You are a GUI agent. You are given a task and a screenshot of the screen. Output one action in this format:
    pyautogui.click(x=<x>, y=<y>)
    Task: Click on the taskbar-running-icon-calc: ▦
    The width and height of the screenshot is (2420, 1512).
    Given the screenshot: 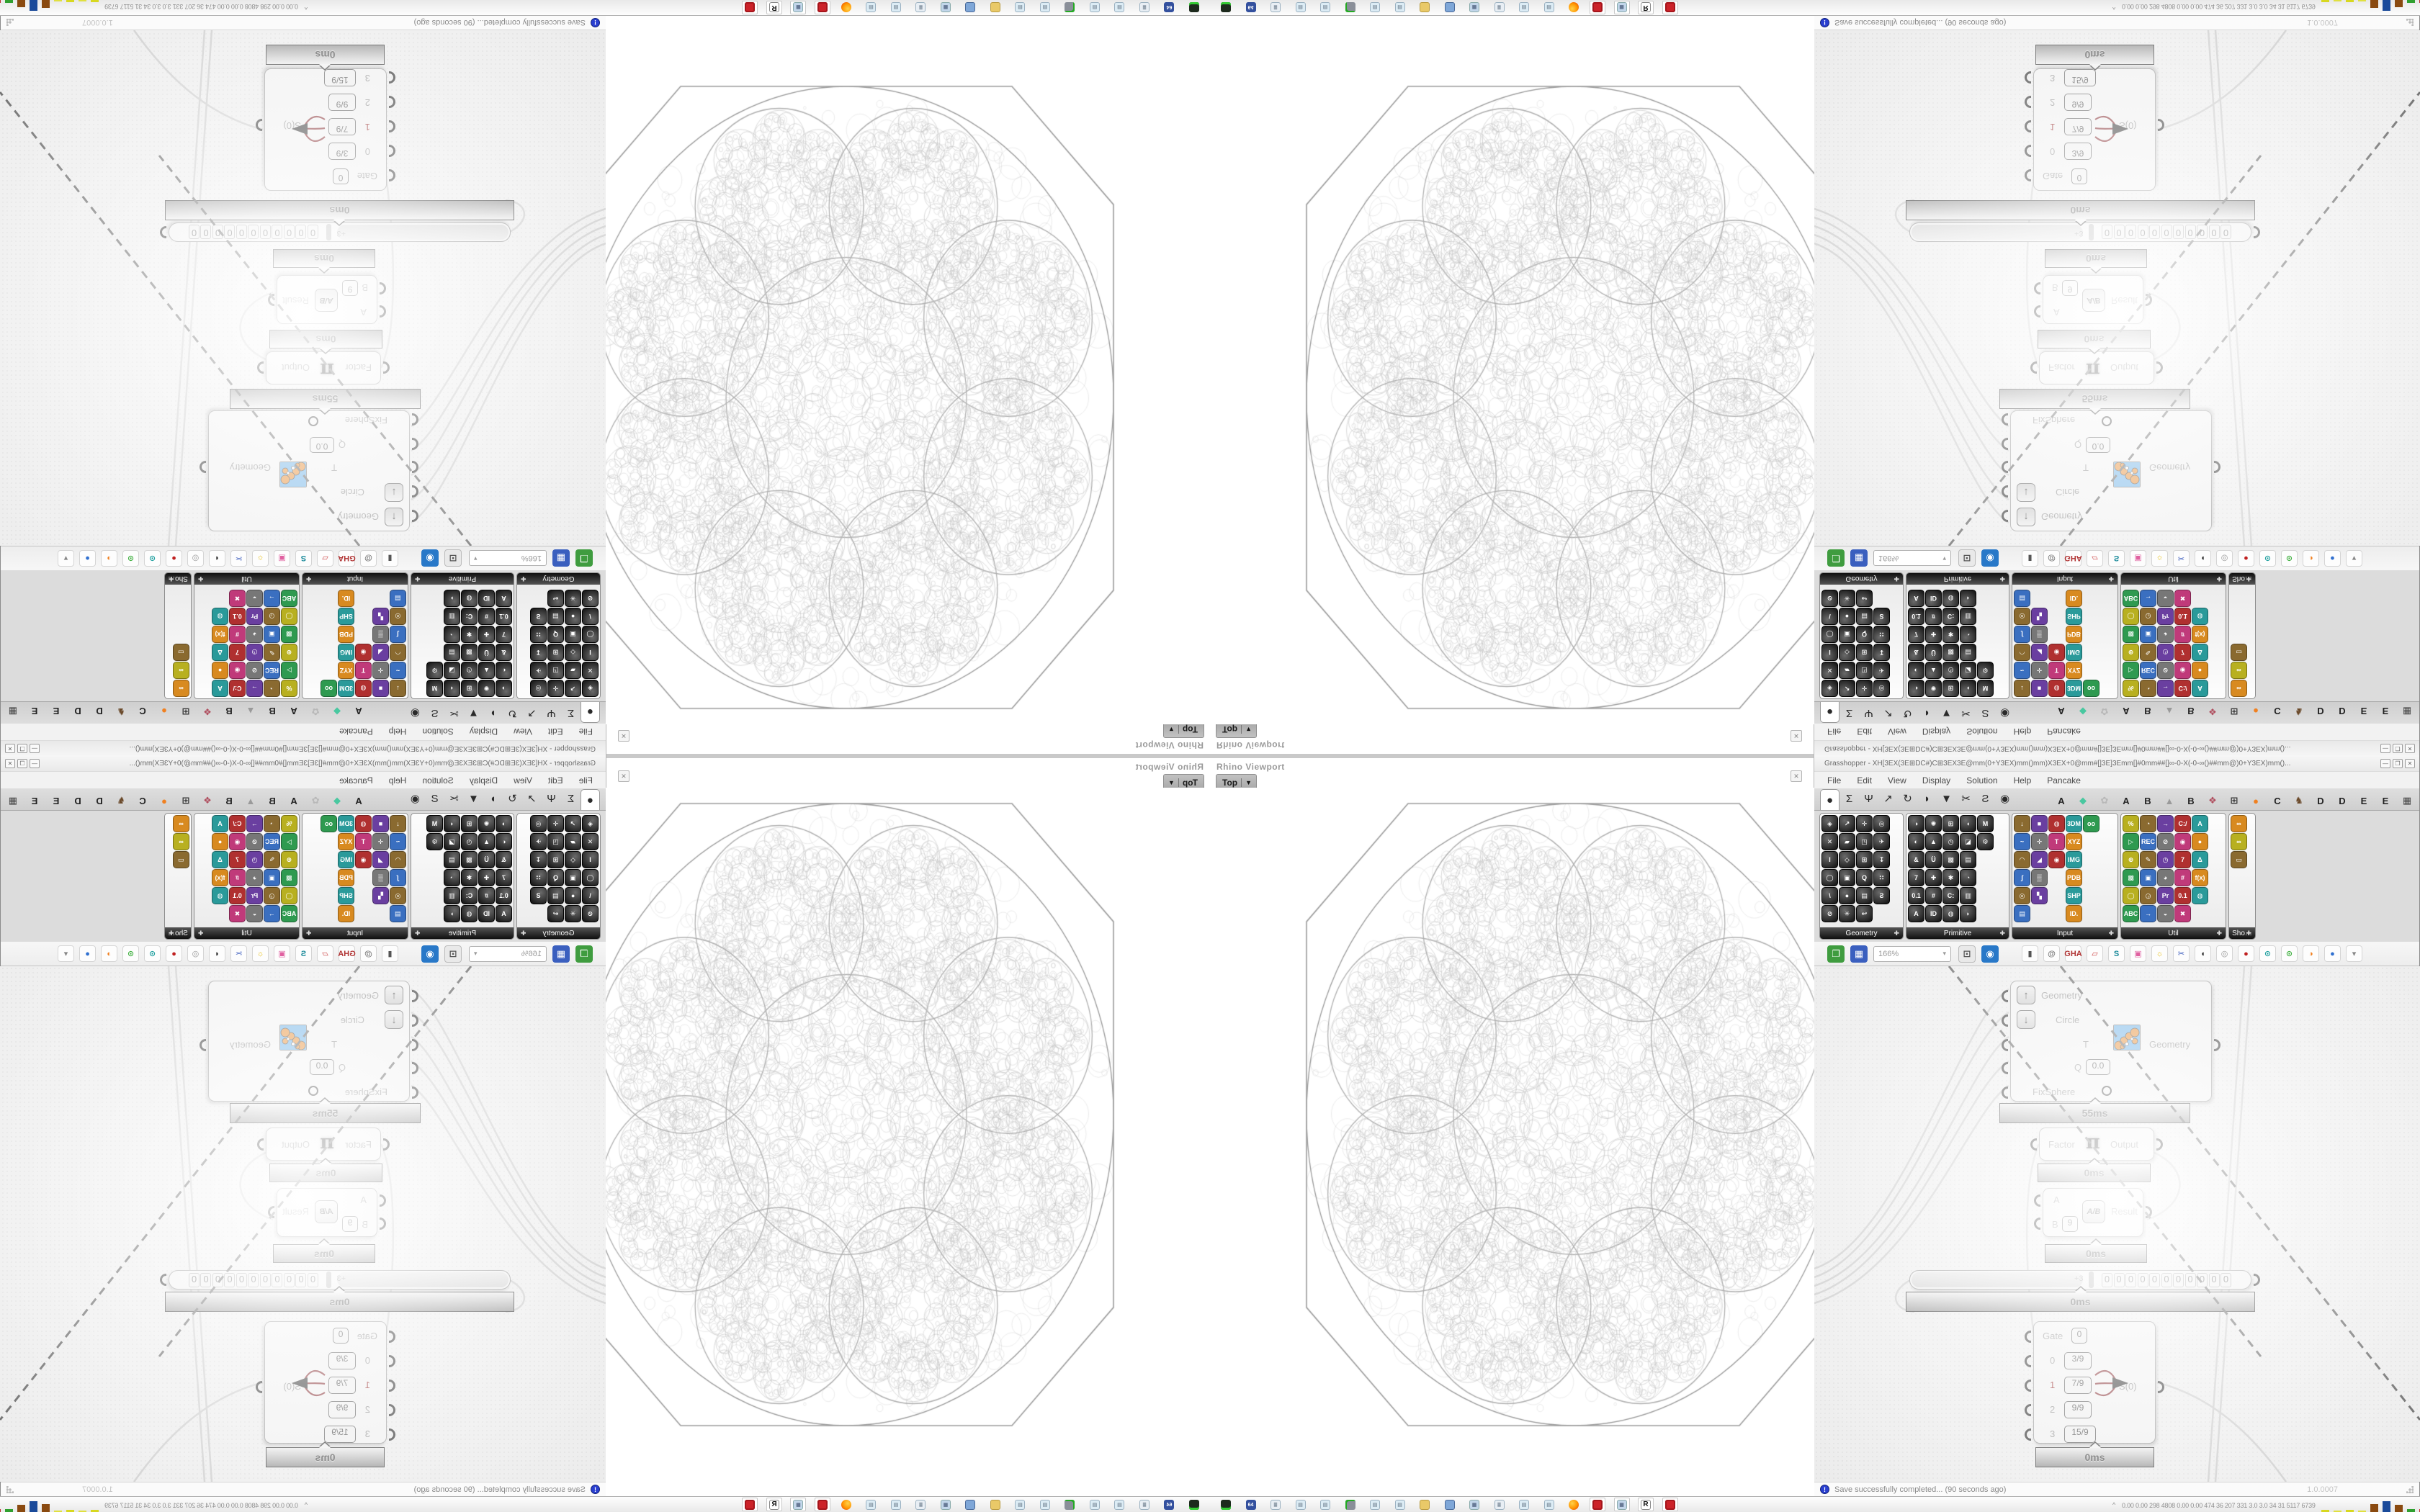 What is the action you would take?
    pyautogui.click(x=799, y=1504)
    